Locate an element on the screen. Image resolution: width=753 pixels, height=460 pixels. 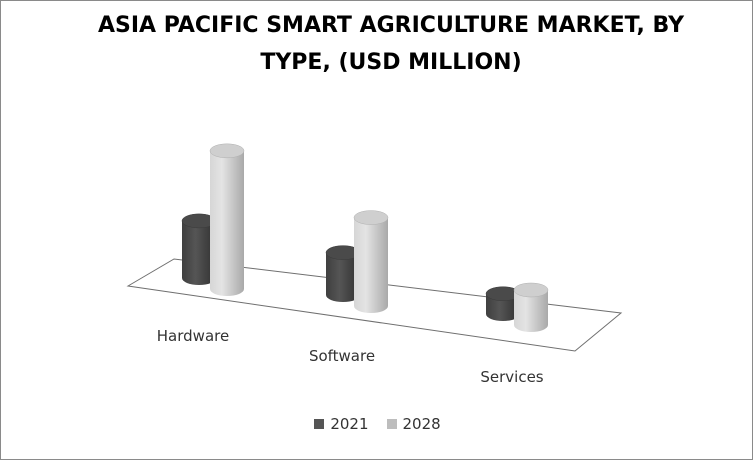
bar-2021-software is located at coordinates (343, 273).